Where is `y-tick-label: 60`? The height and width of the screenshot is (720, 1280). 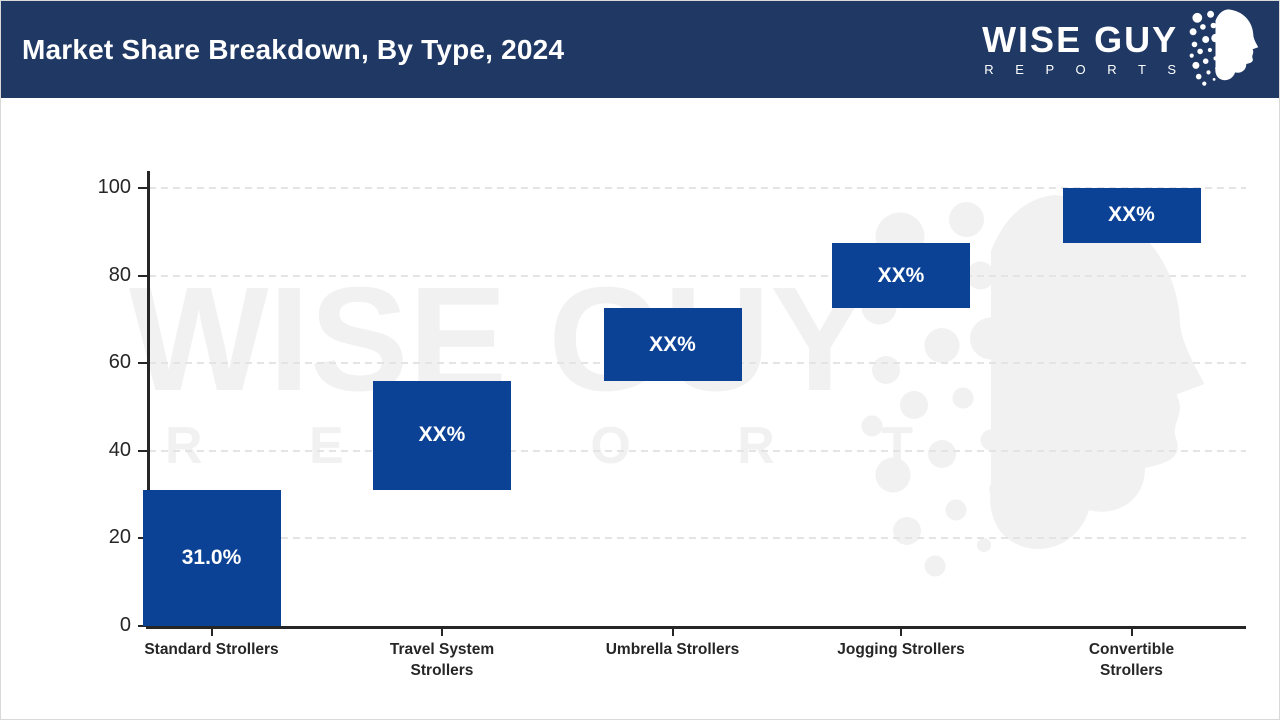 y-tick-label: 60 is located at coordinates (119, 362).